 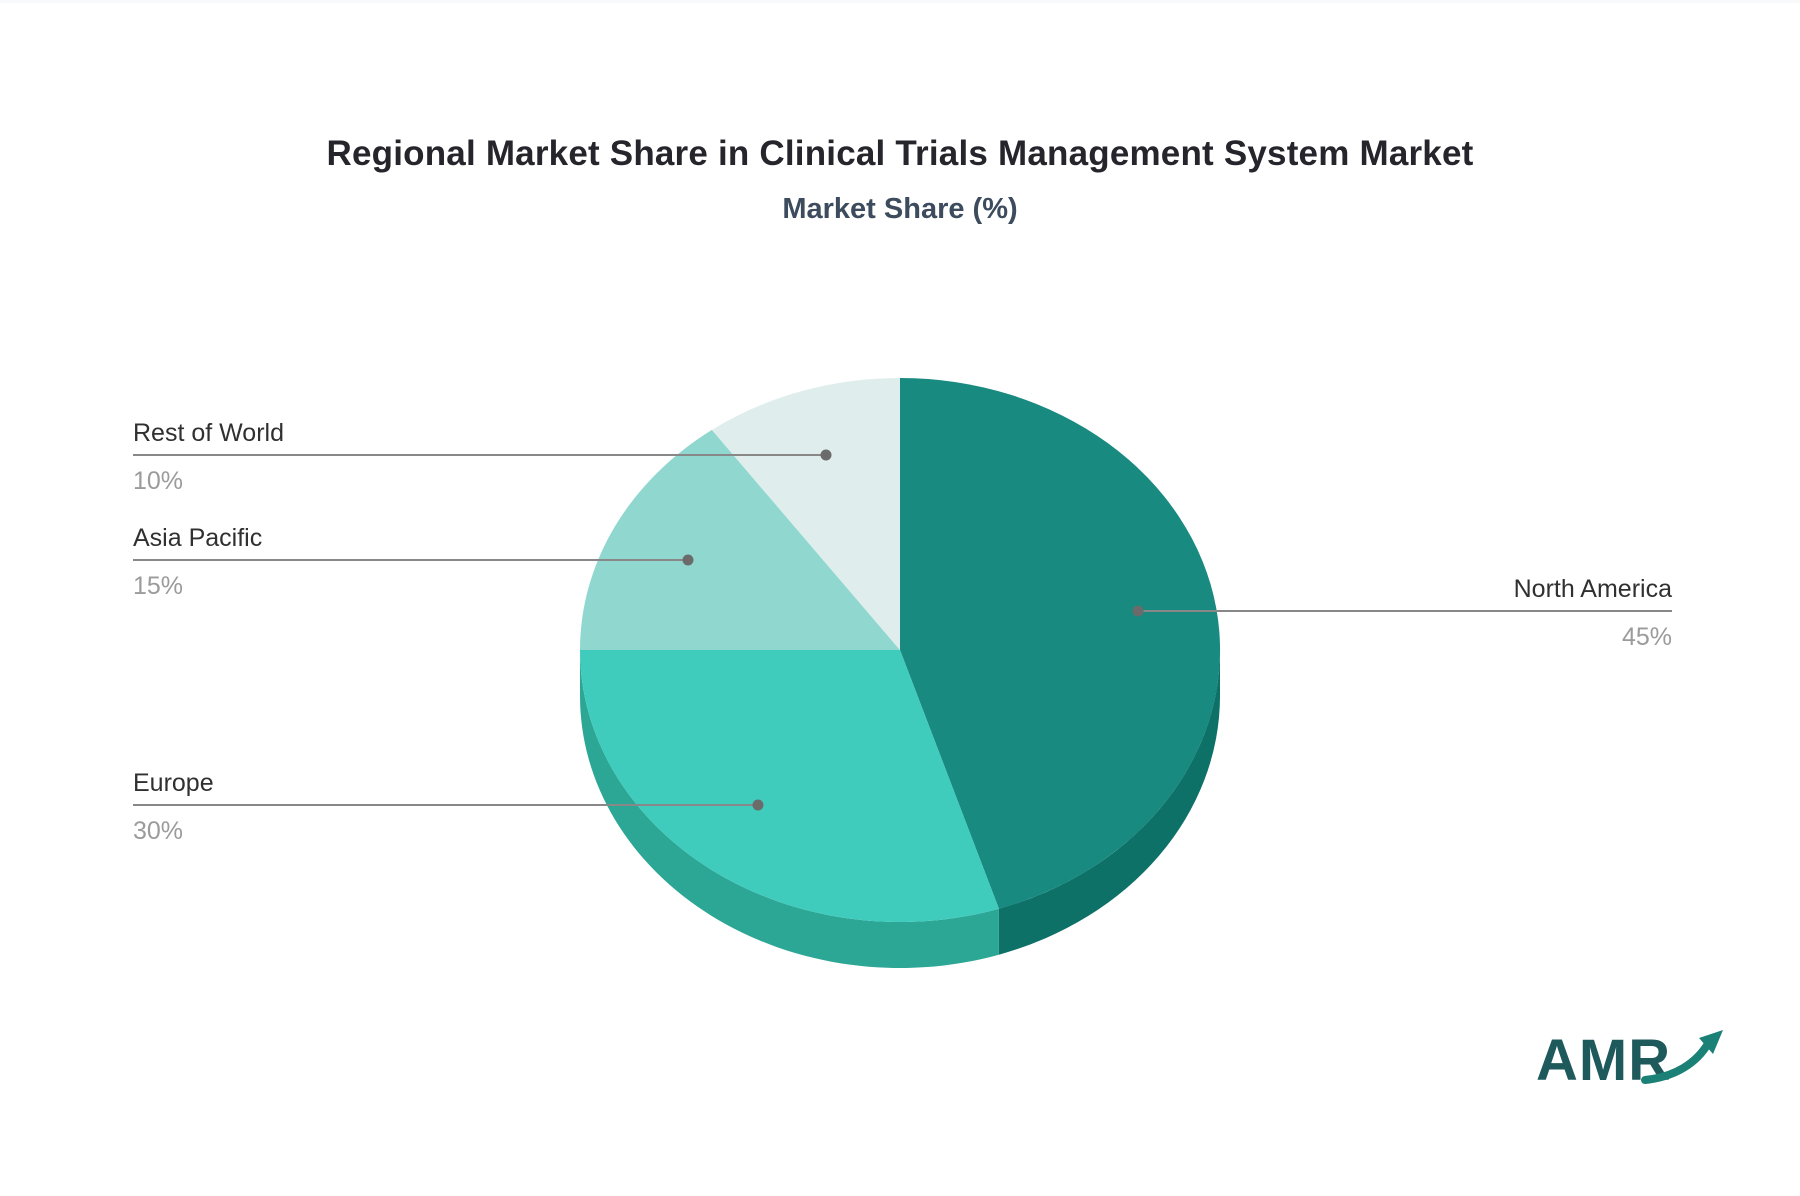 I want to click on label-europe-name: Europe, so click(x=173, y=783).